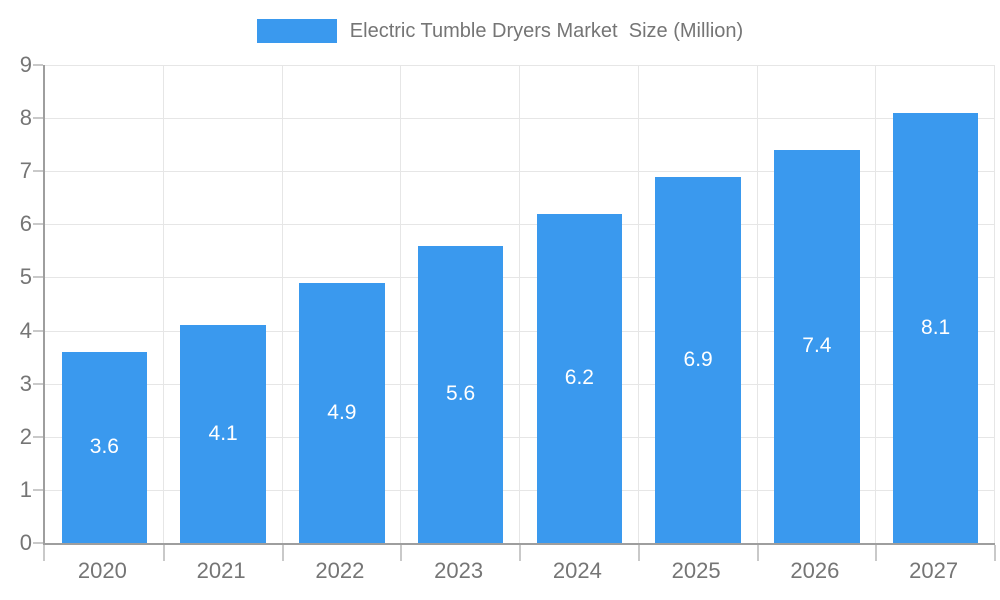  Describe the element at coordinates (221, 570) in the screenshot. I see `x-axis-category-label: 2021` at that location.